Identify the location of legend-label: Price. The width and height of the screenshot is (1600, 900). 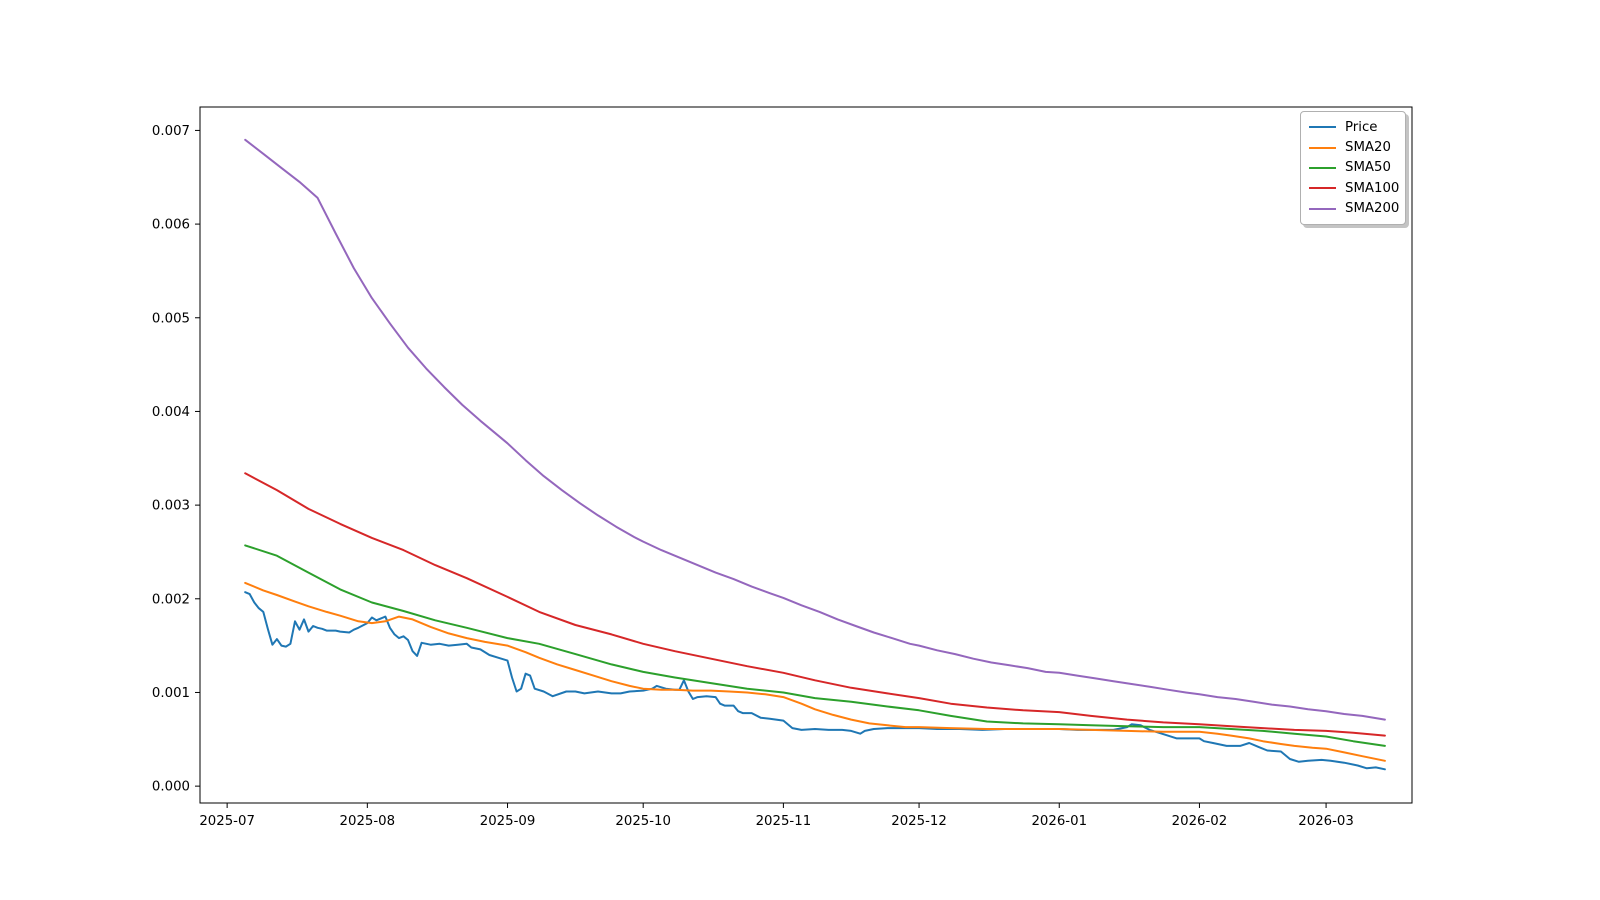
(1361, 127).